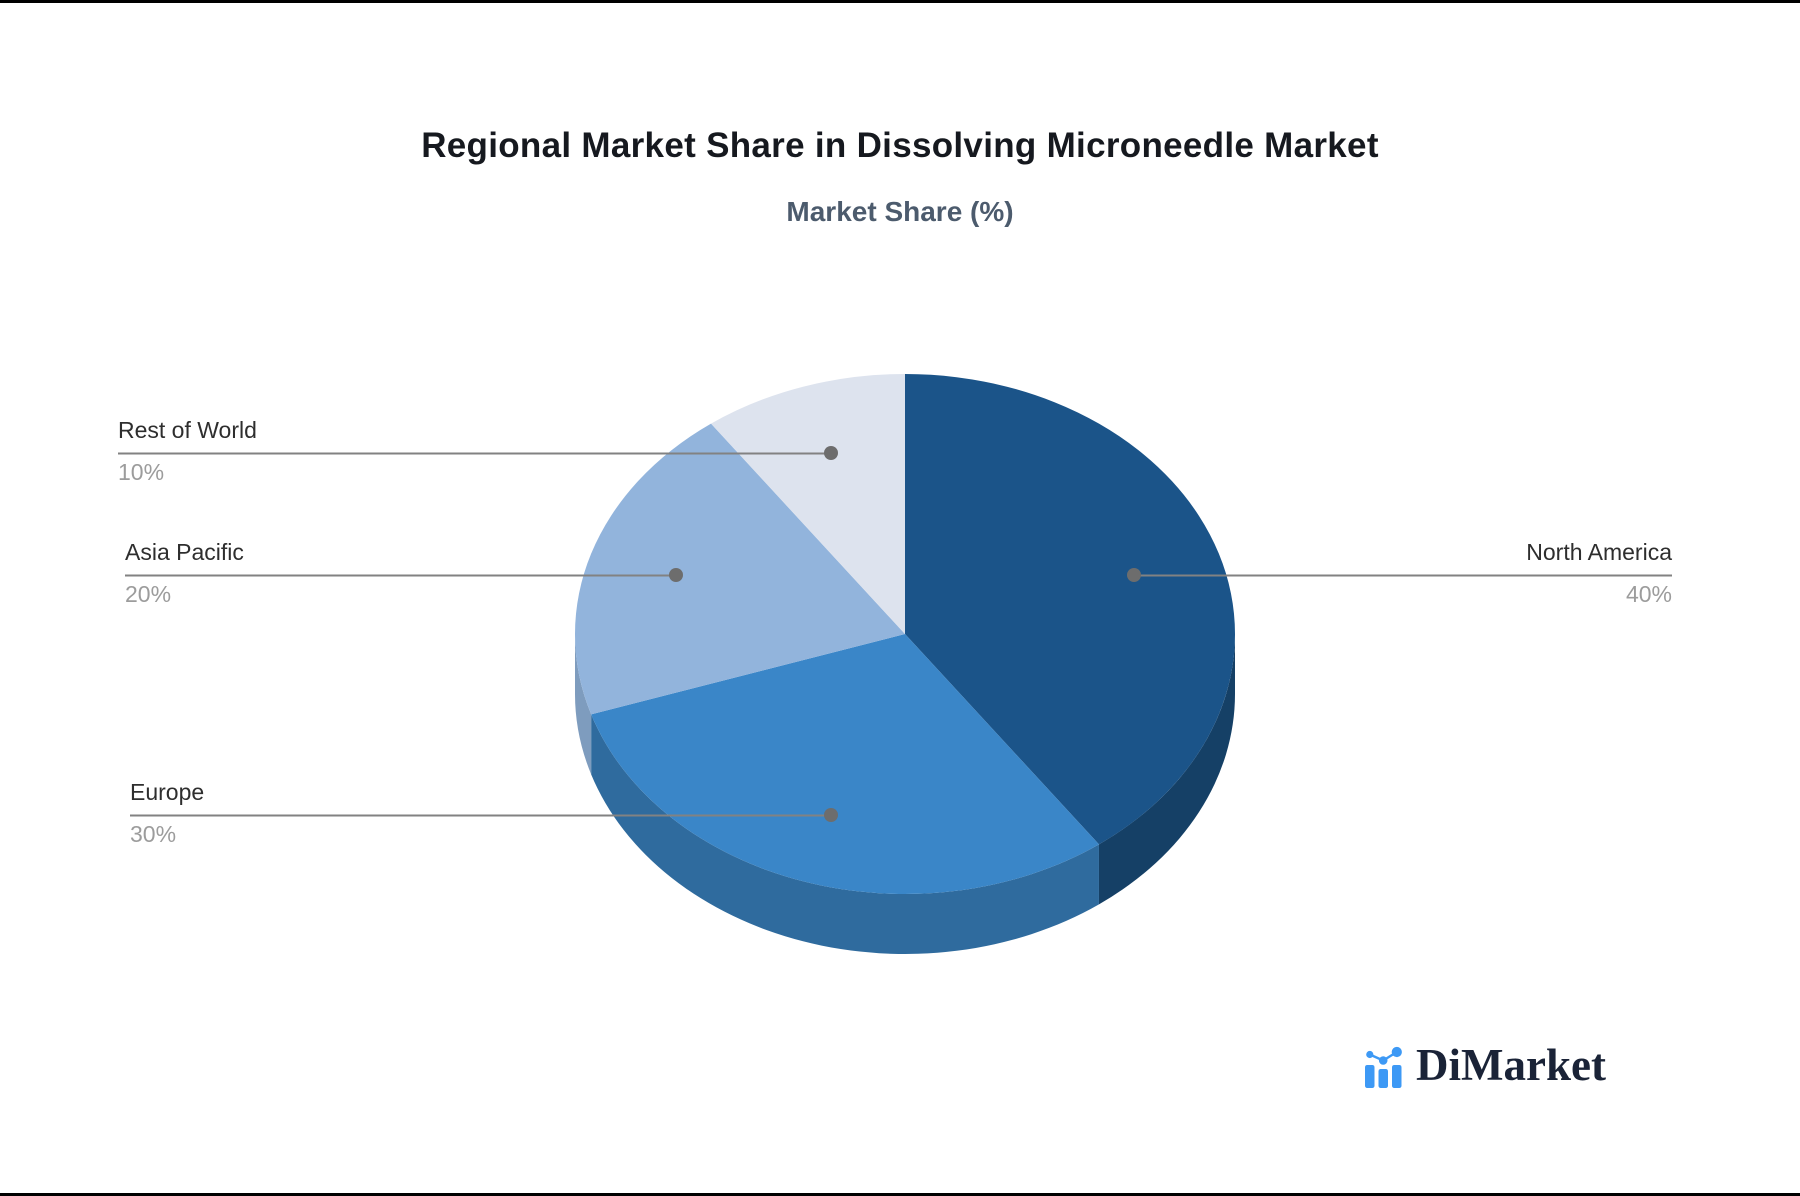 This screenshot has height=1196, width=1800. I want to click on screen-top-edge, so click(900, 1).